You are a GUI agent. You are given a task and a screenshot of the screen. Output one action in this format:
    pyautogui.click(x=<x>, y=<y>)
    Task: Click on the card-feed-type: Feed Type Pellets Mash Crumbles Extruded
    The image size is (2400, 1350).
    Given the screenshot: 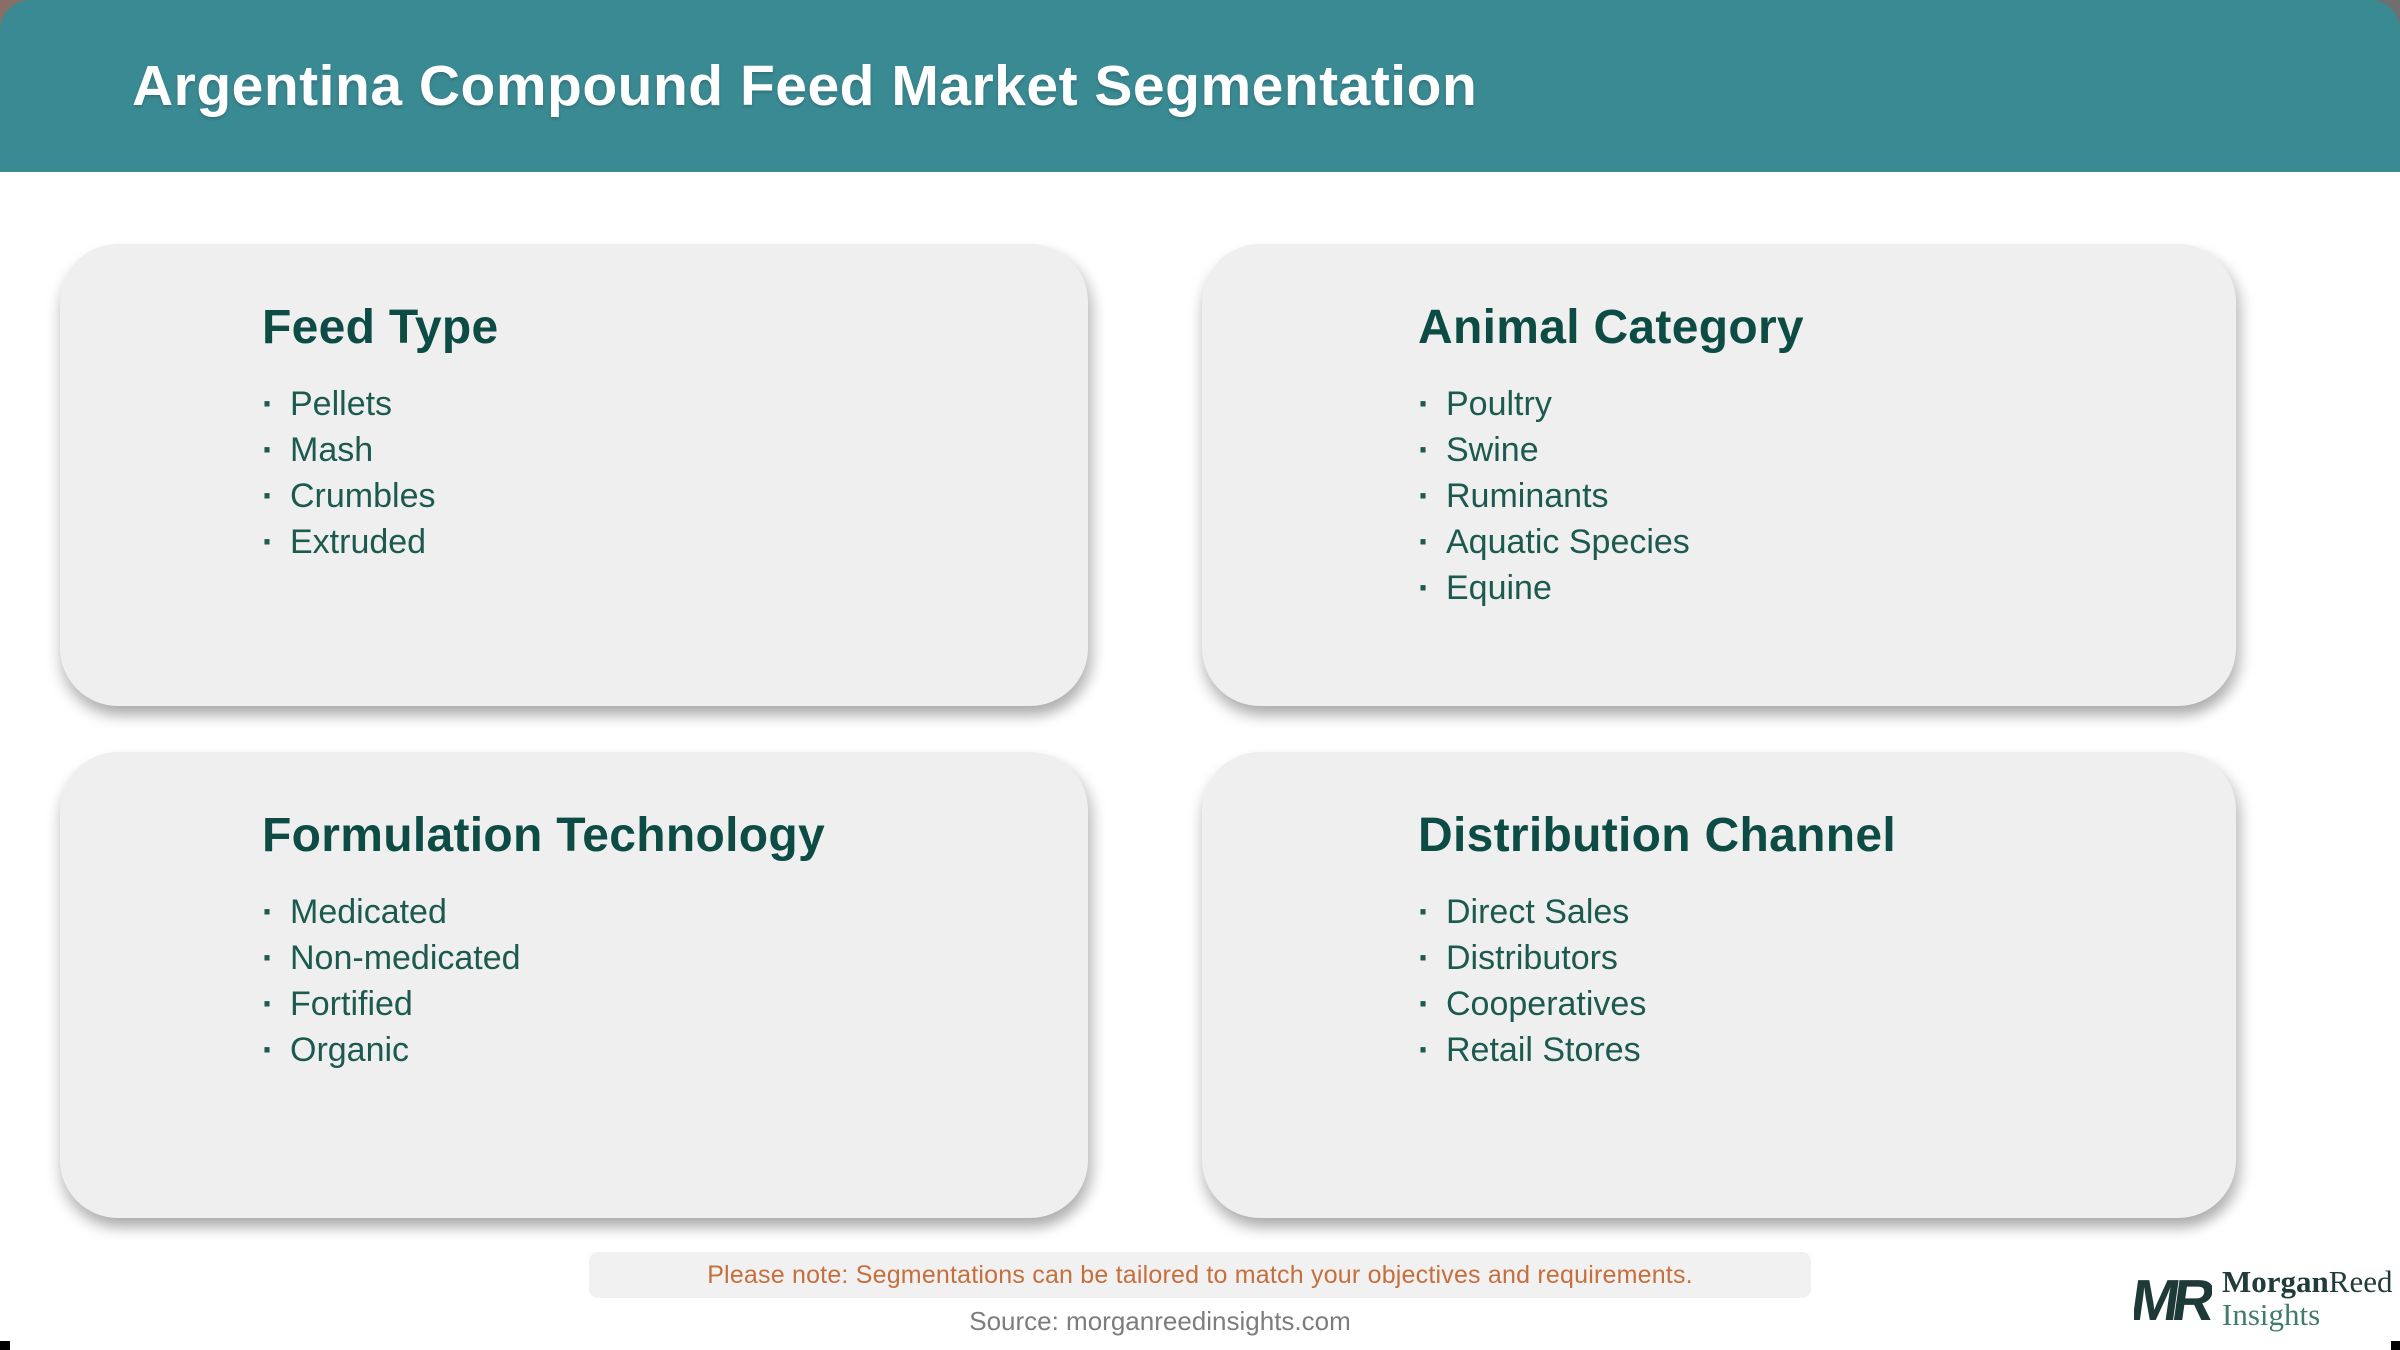 What is the action you would take?
    pyautogui.click(x=574, y=475)
    